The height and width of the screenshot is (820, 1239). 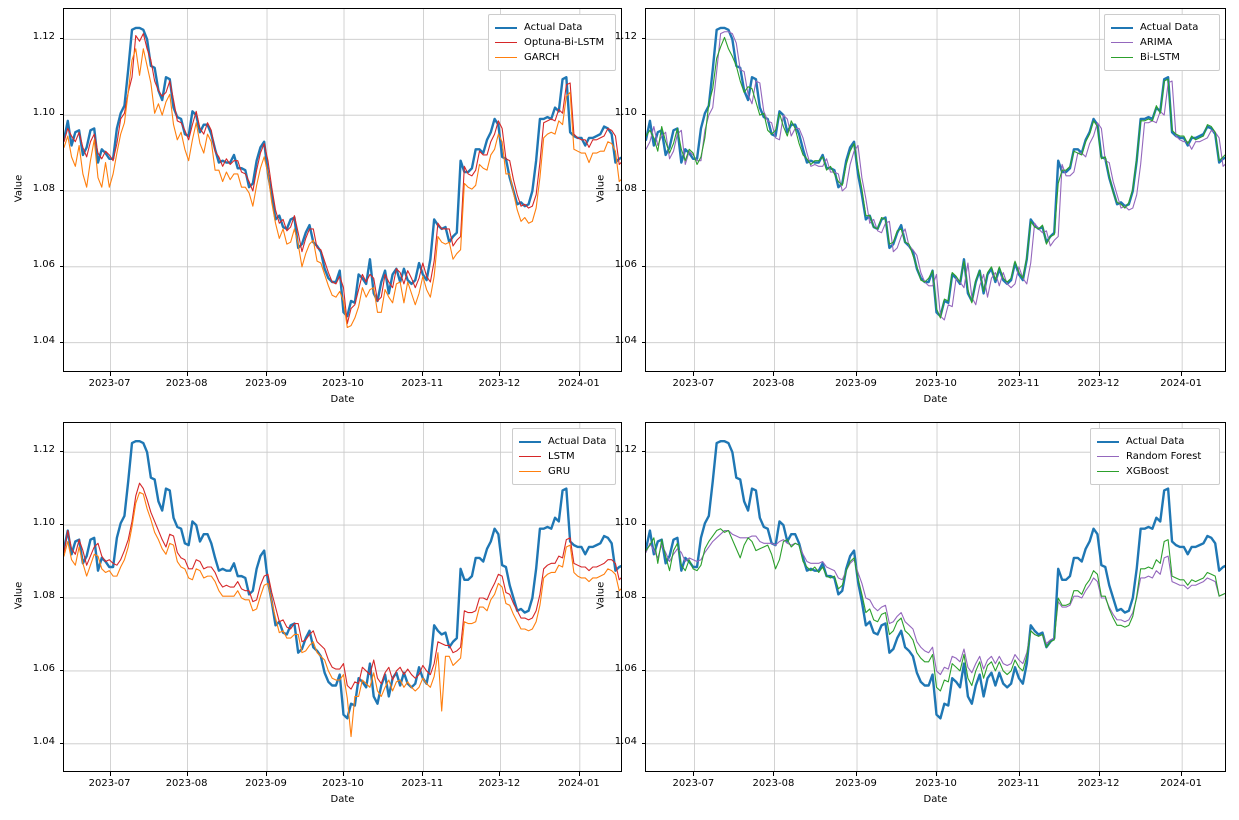 What do you see at coordinates (1164, 456) in the screenshot?
I see `legend-label: Random Forest` at bounding box center [1164, 456].